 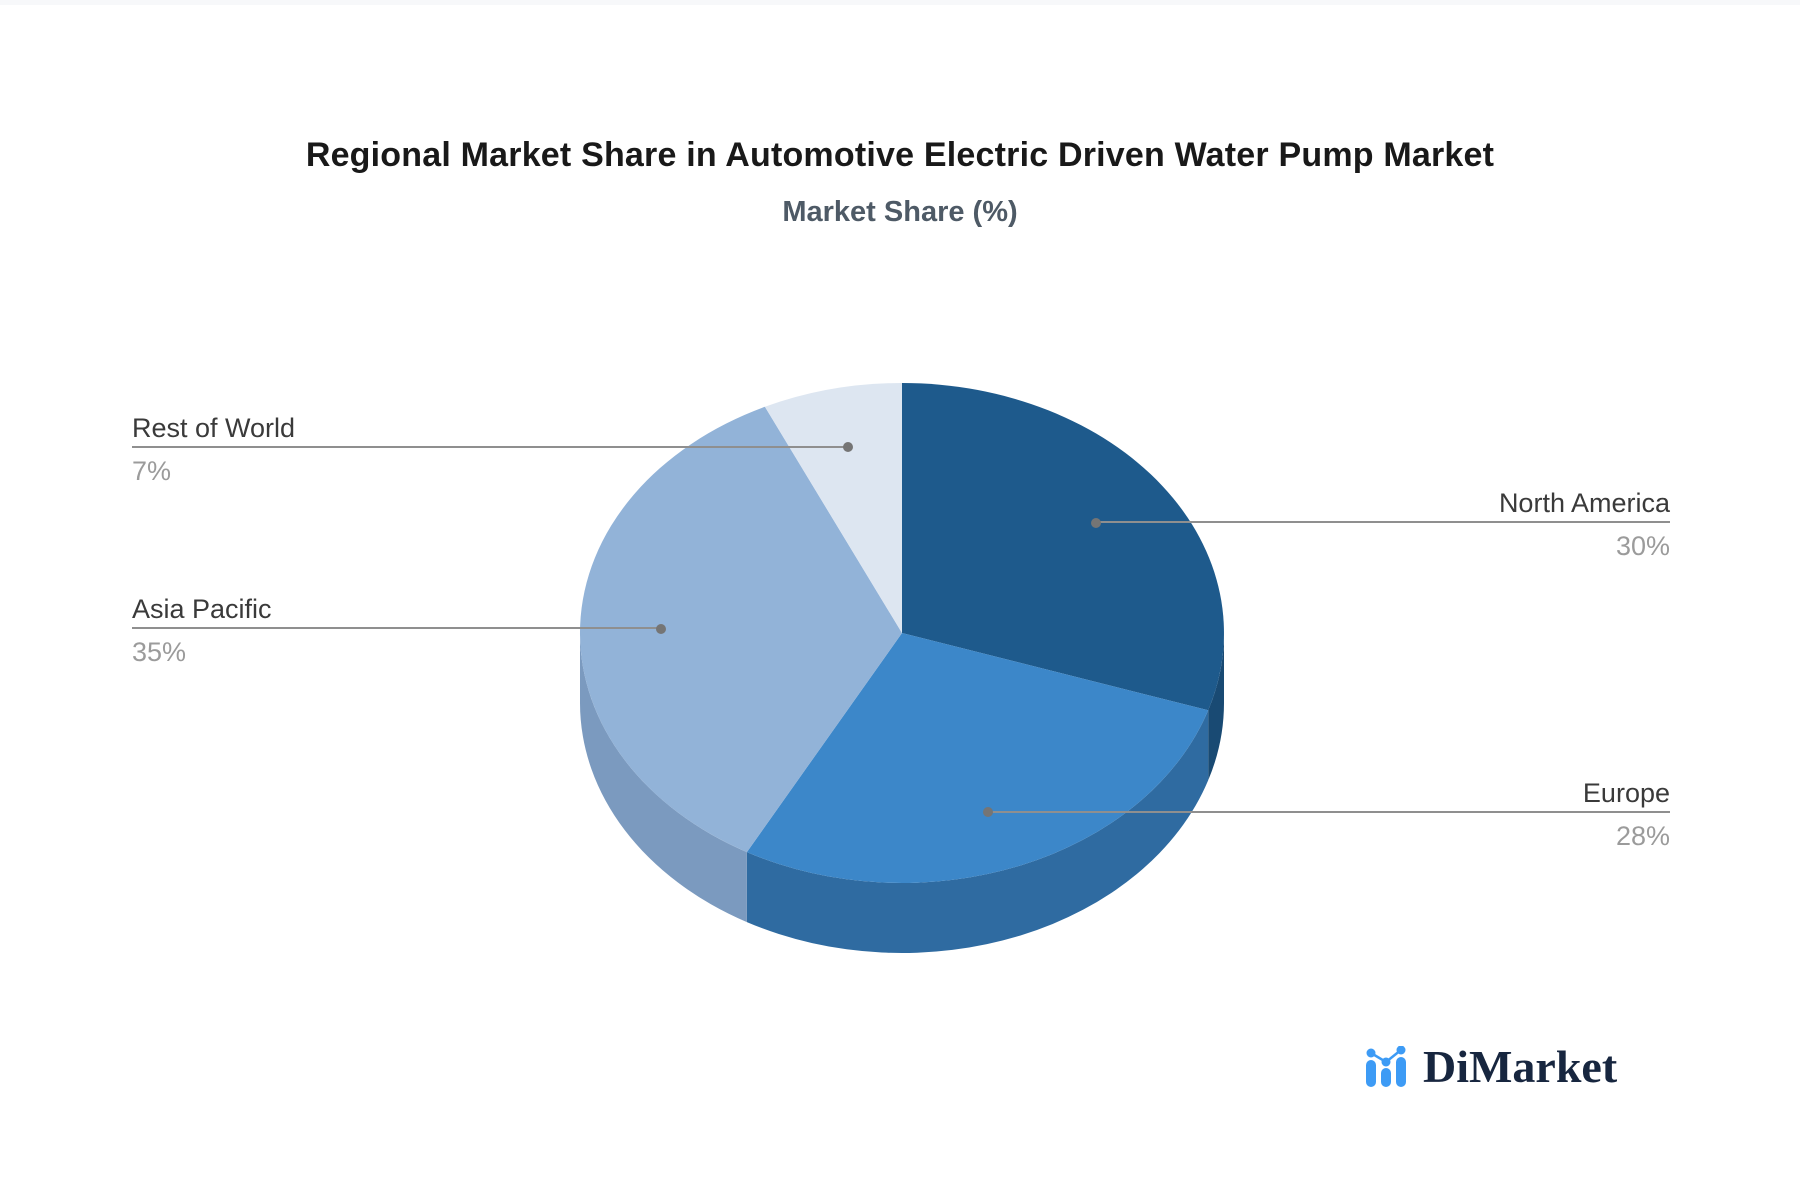 I want to click on pie-slice-north-america, so click(x=1063, y=547).